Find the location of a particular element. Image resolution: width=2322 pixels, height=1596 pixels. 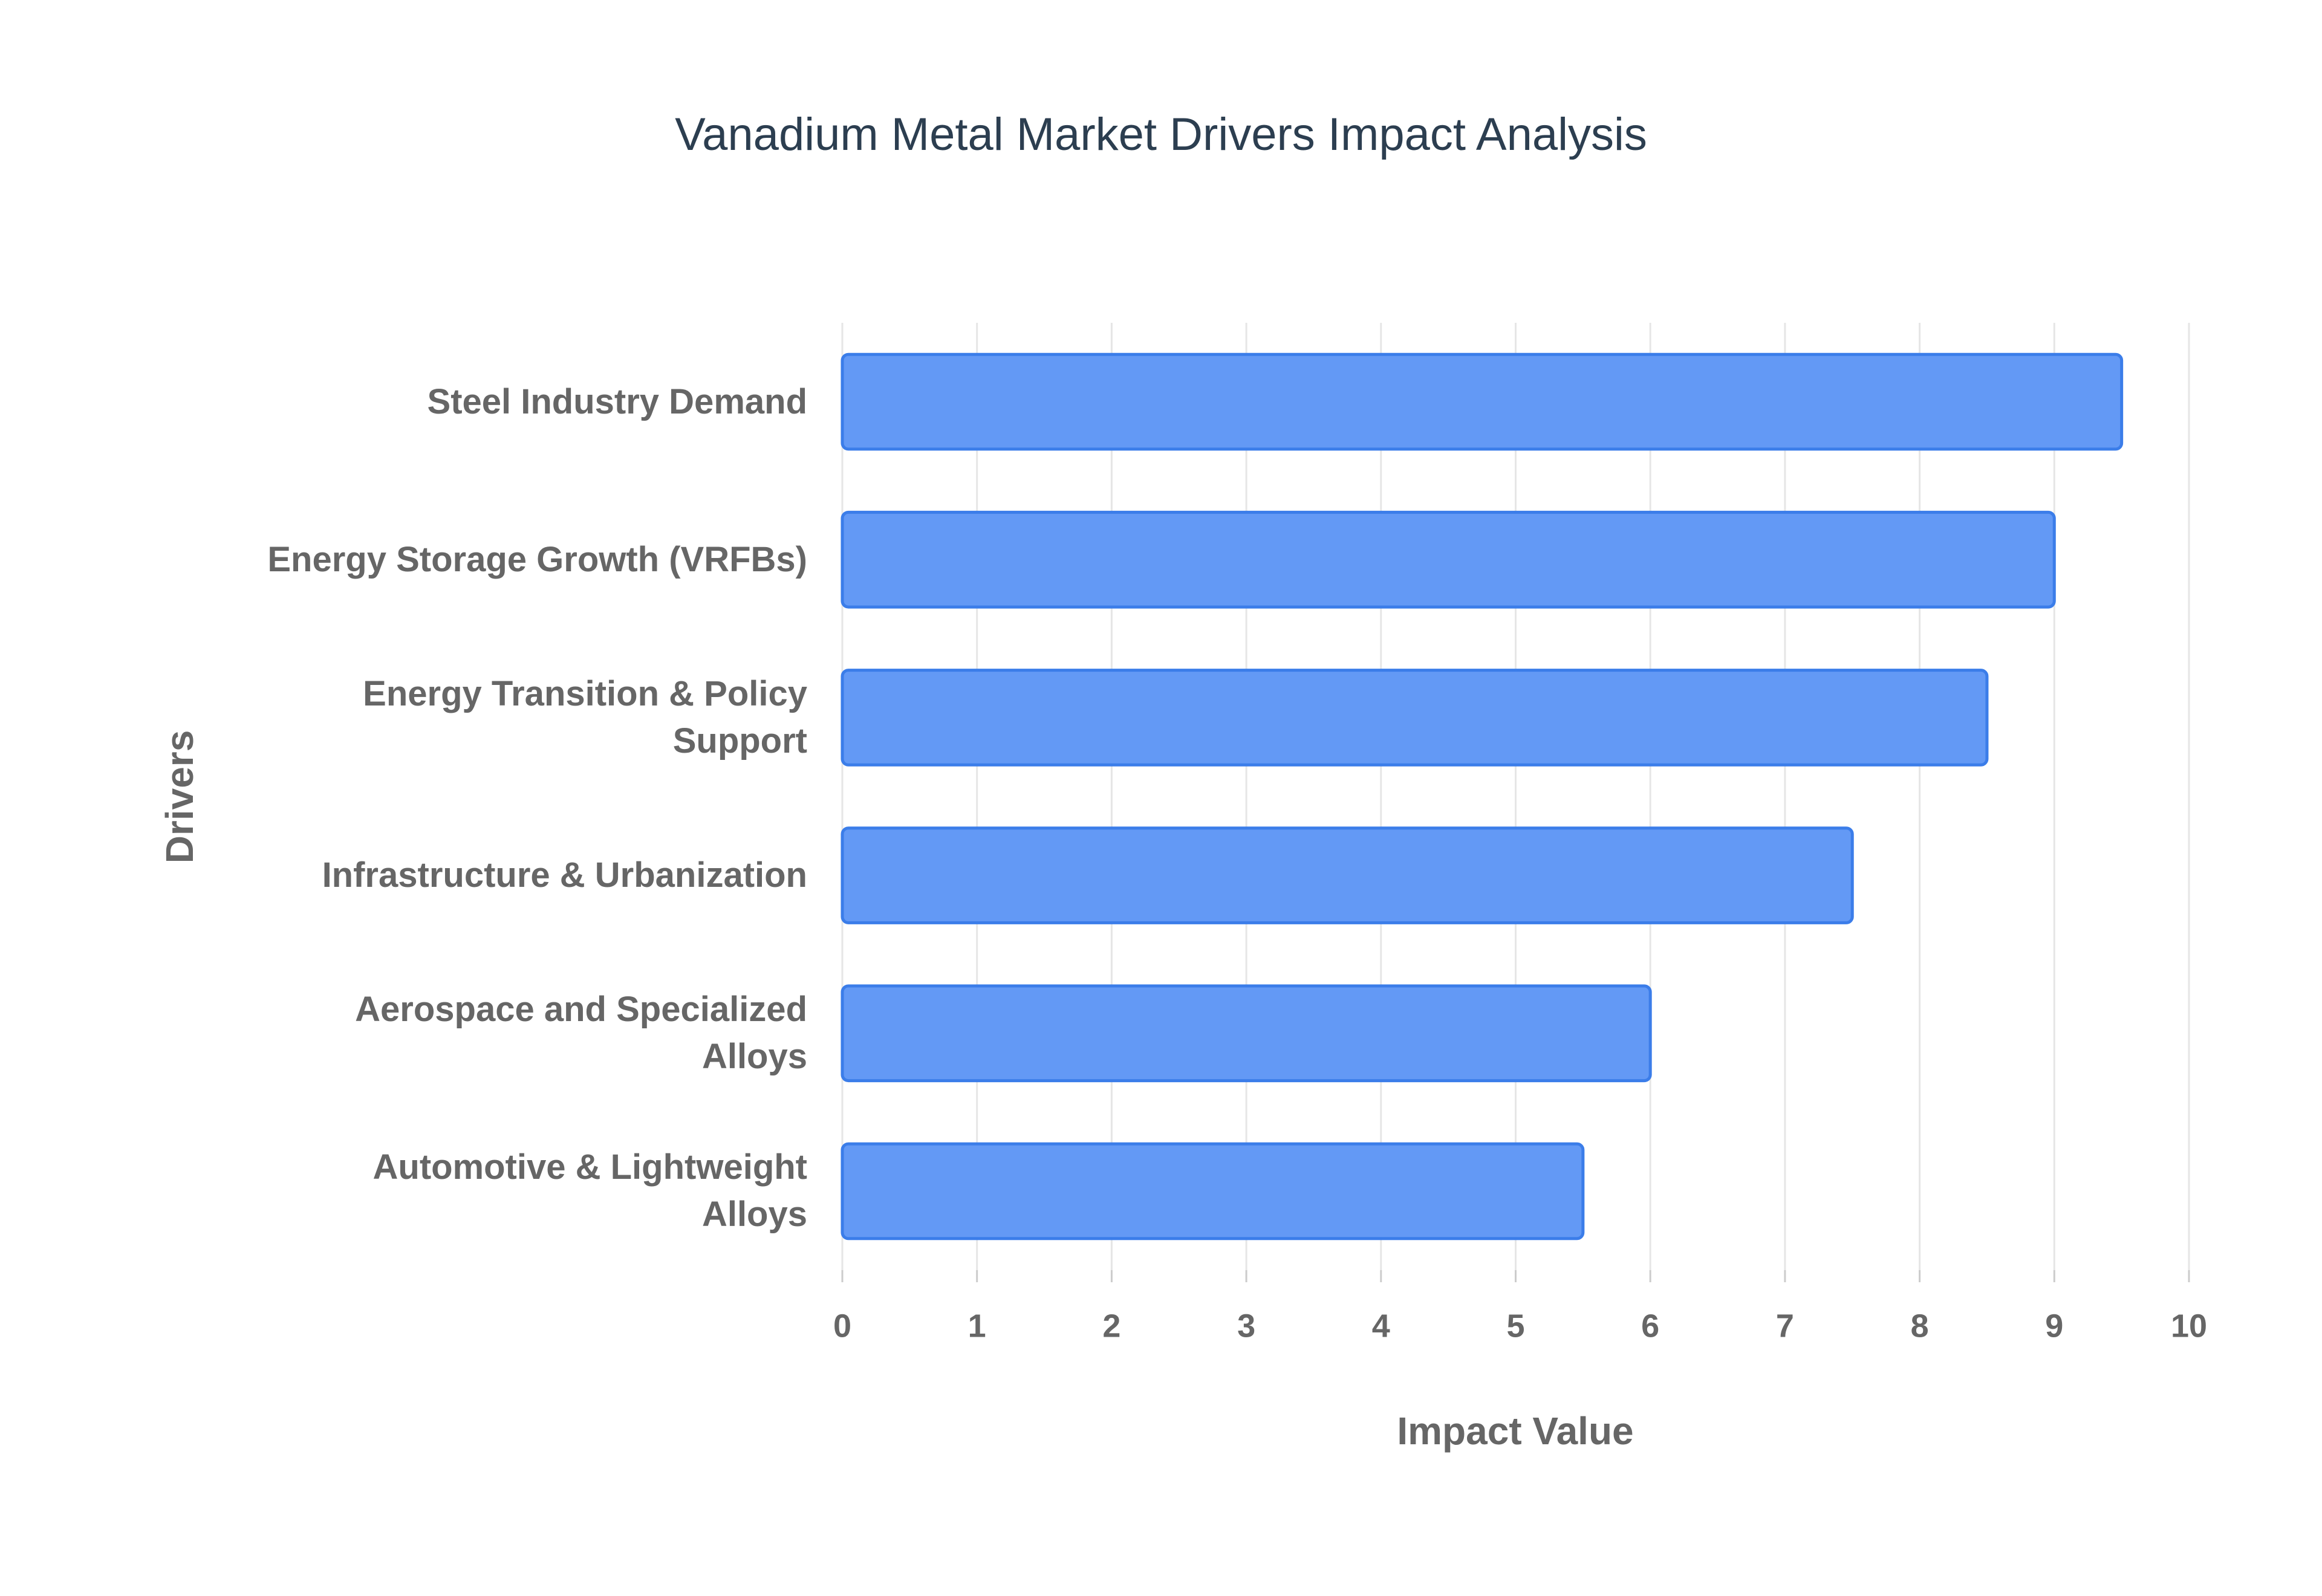

x-tick-label: 2 is located at coordinates (1111, 1326).